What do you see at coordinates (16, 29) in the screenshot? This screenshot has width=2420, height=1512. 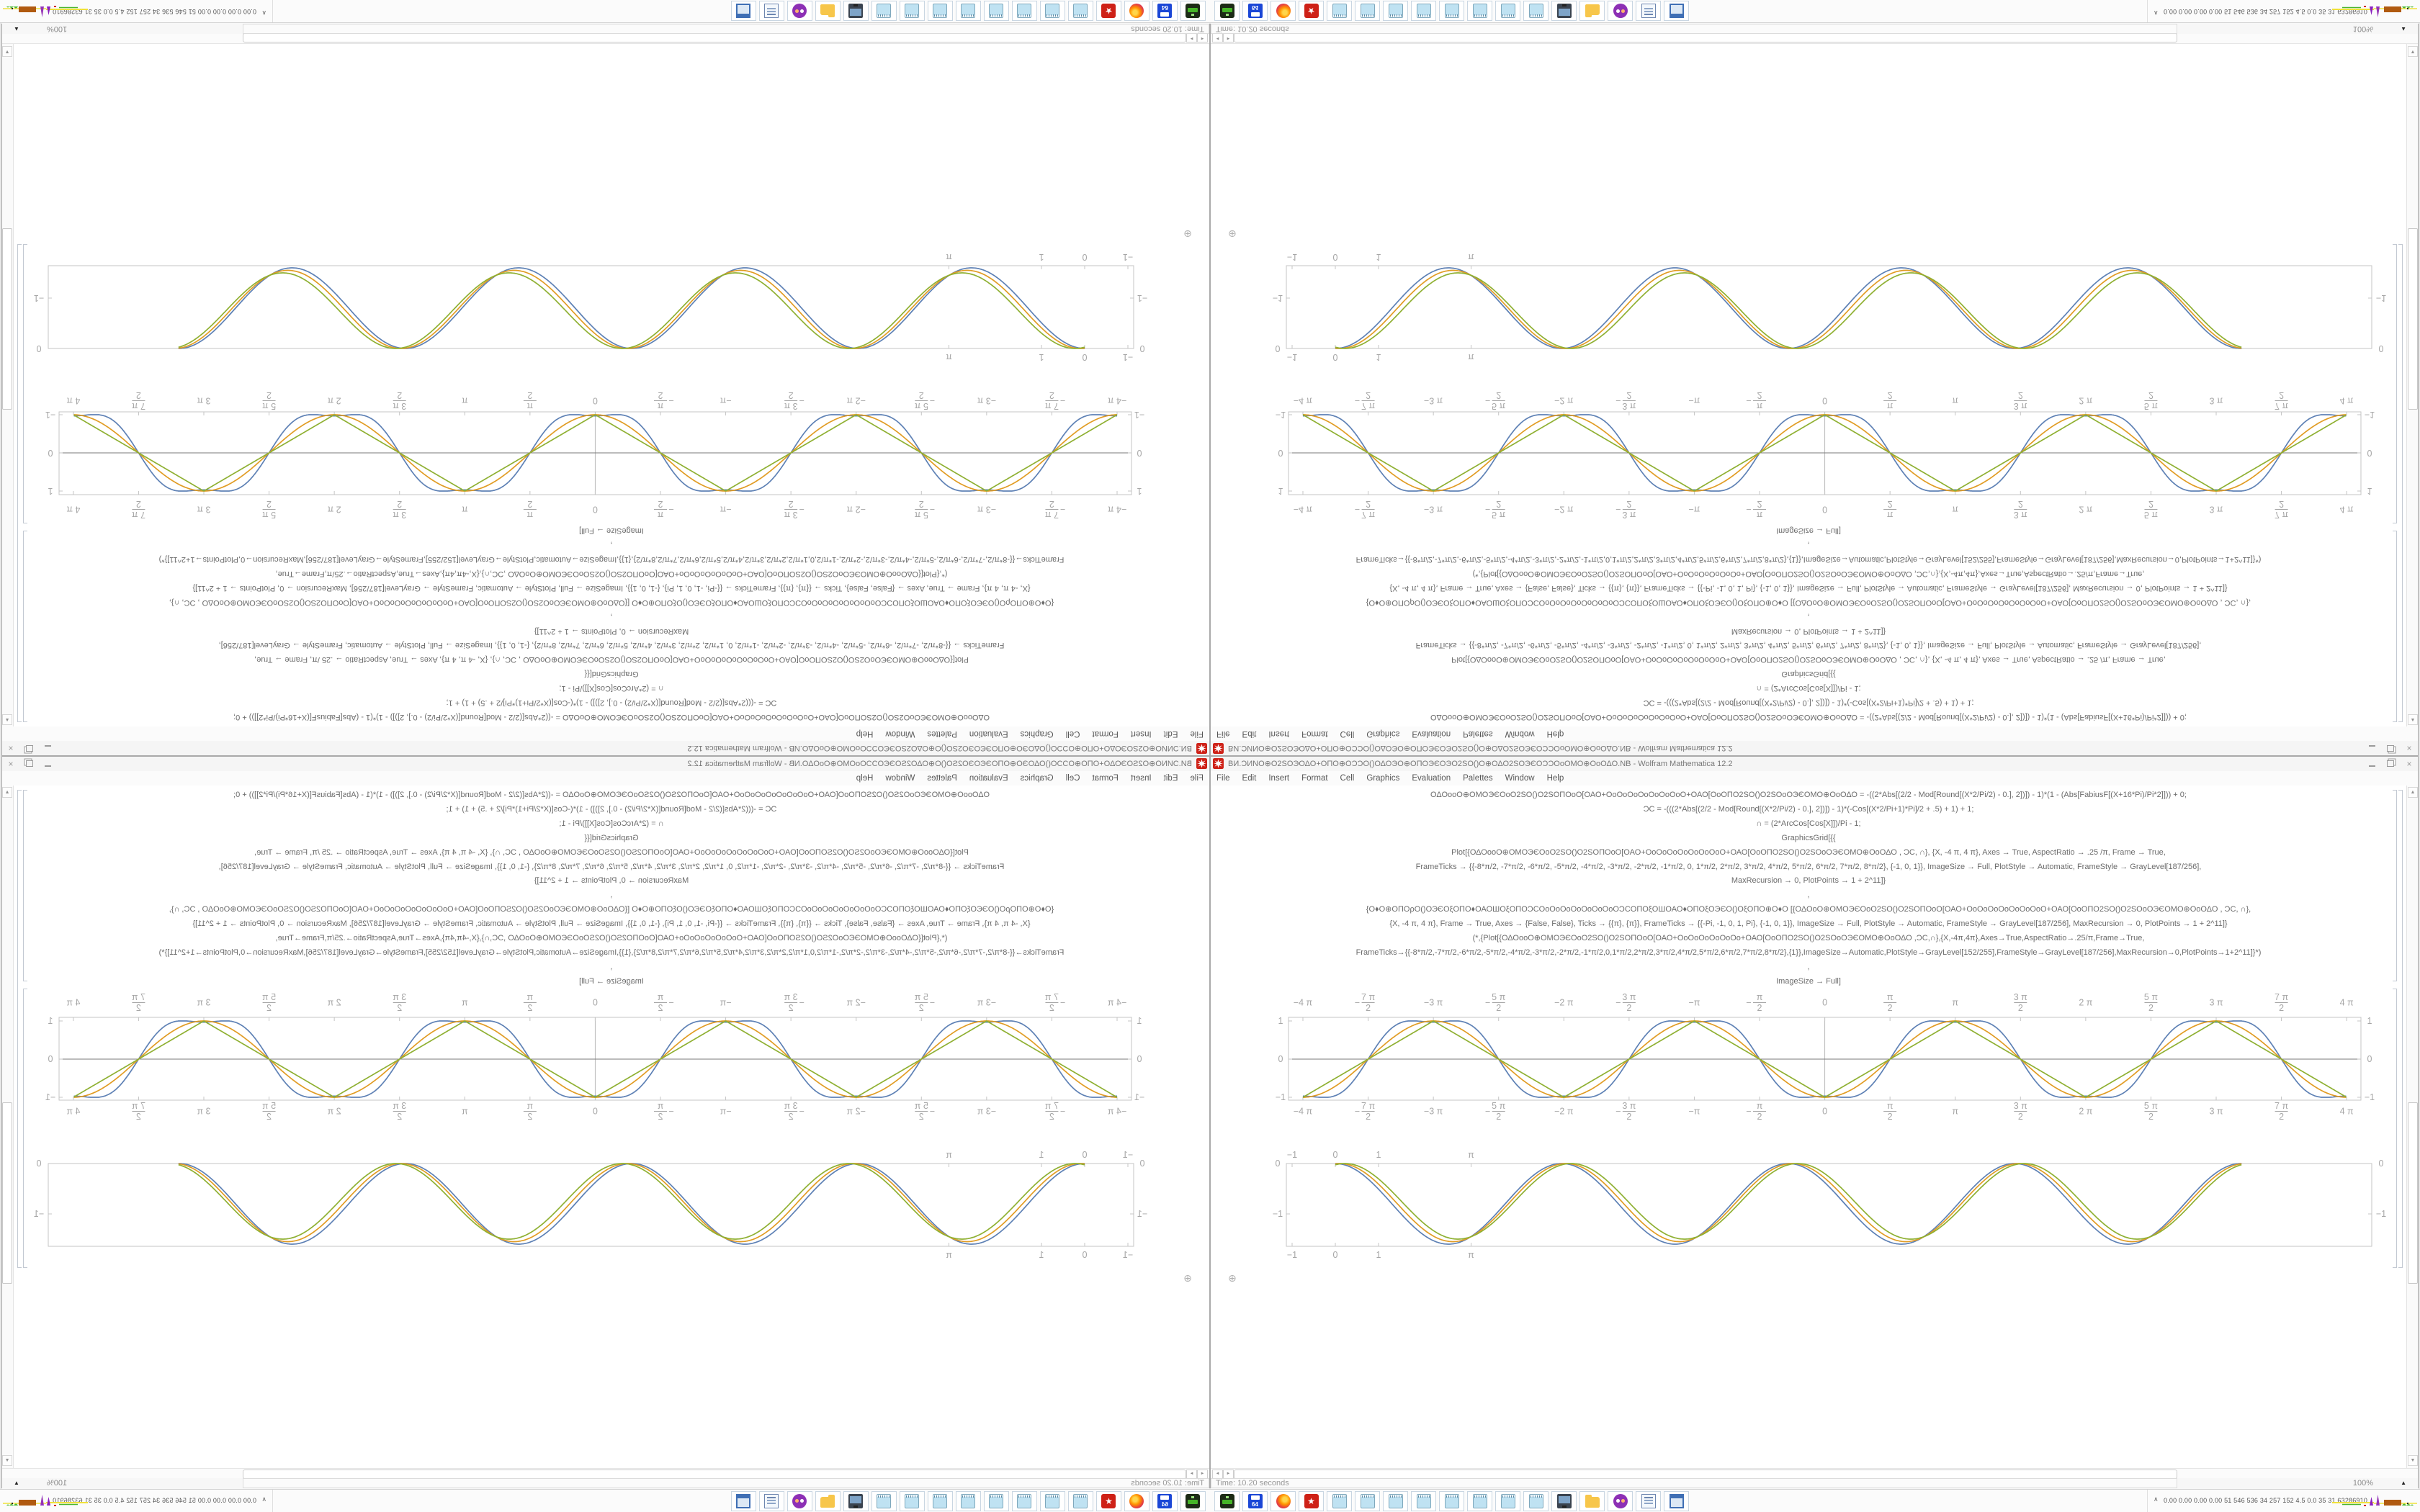 I see `zoom-menu-arrow-icon: ▲` at bounding box center [16, 29].